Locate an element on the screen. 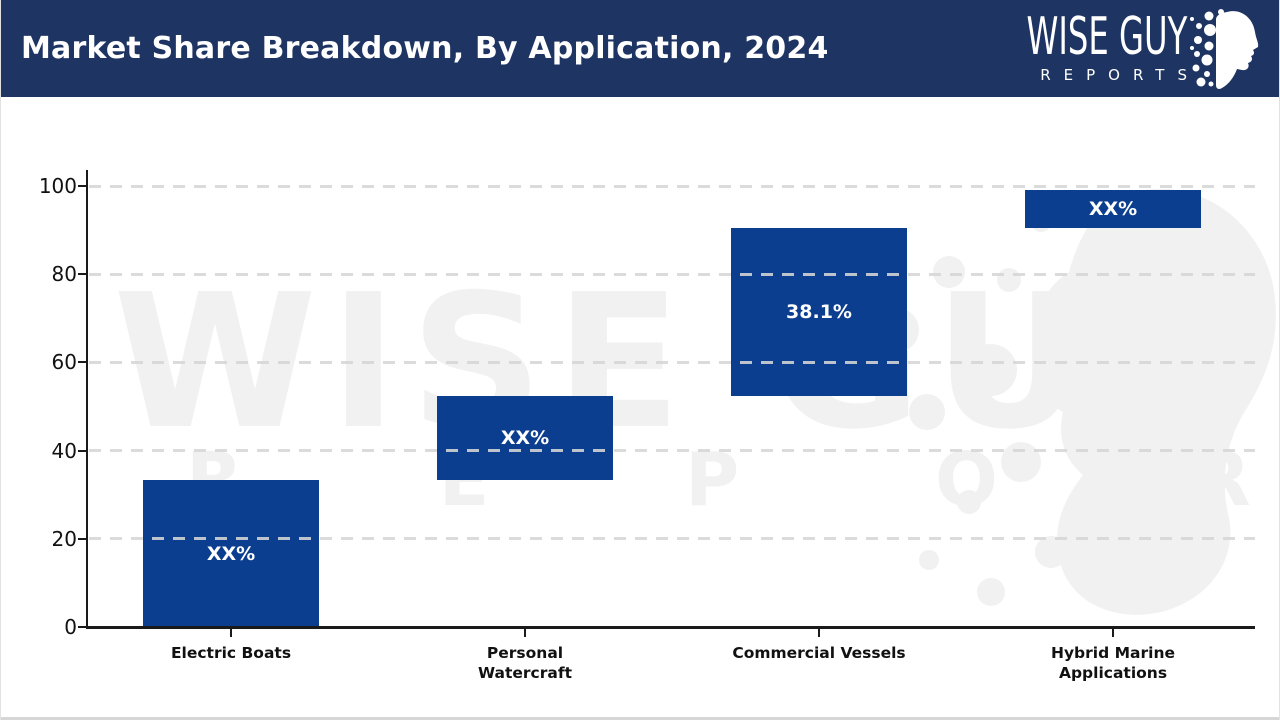 The width and height of the screenshot is (1280, 720). y-axis-label: 80 is located at coordinates (64, 274).